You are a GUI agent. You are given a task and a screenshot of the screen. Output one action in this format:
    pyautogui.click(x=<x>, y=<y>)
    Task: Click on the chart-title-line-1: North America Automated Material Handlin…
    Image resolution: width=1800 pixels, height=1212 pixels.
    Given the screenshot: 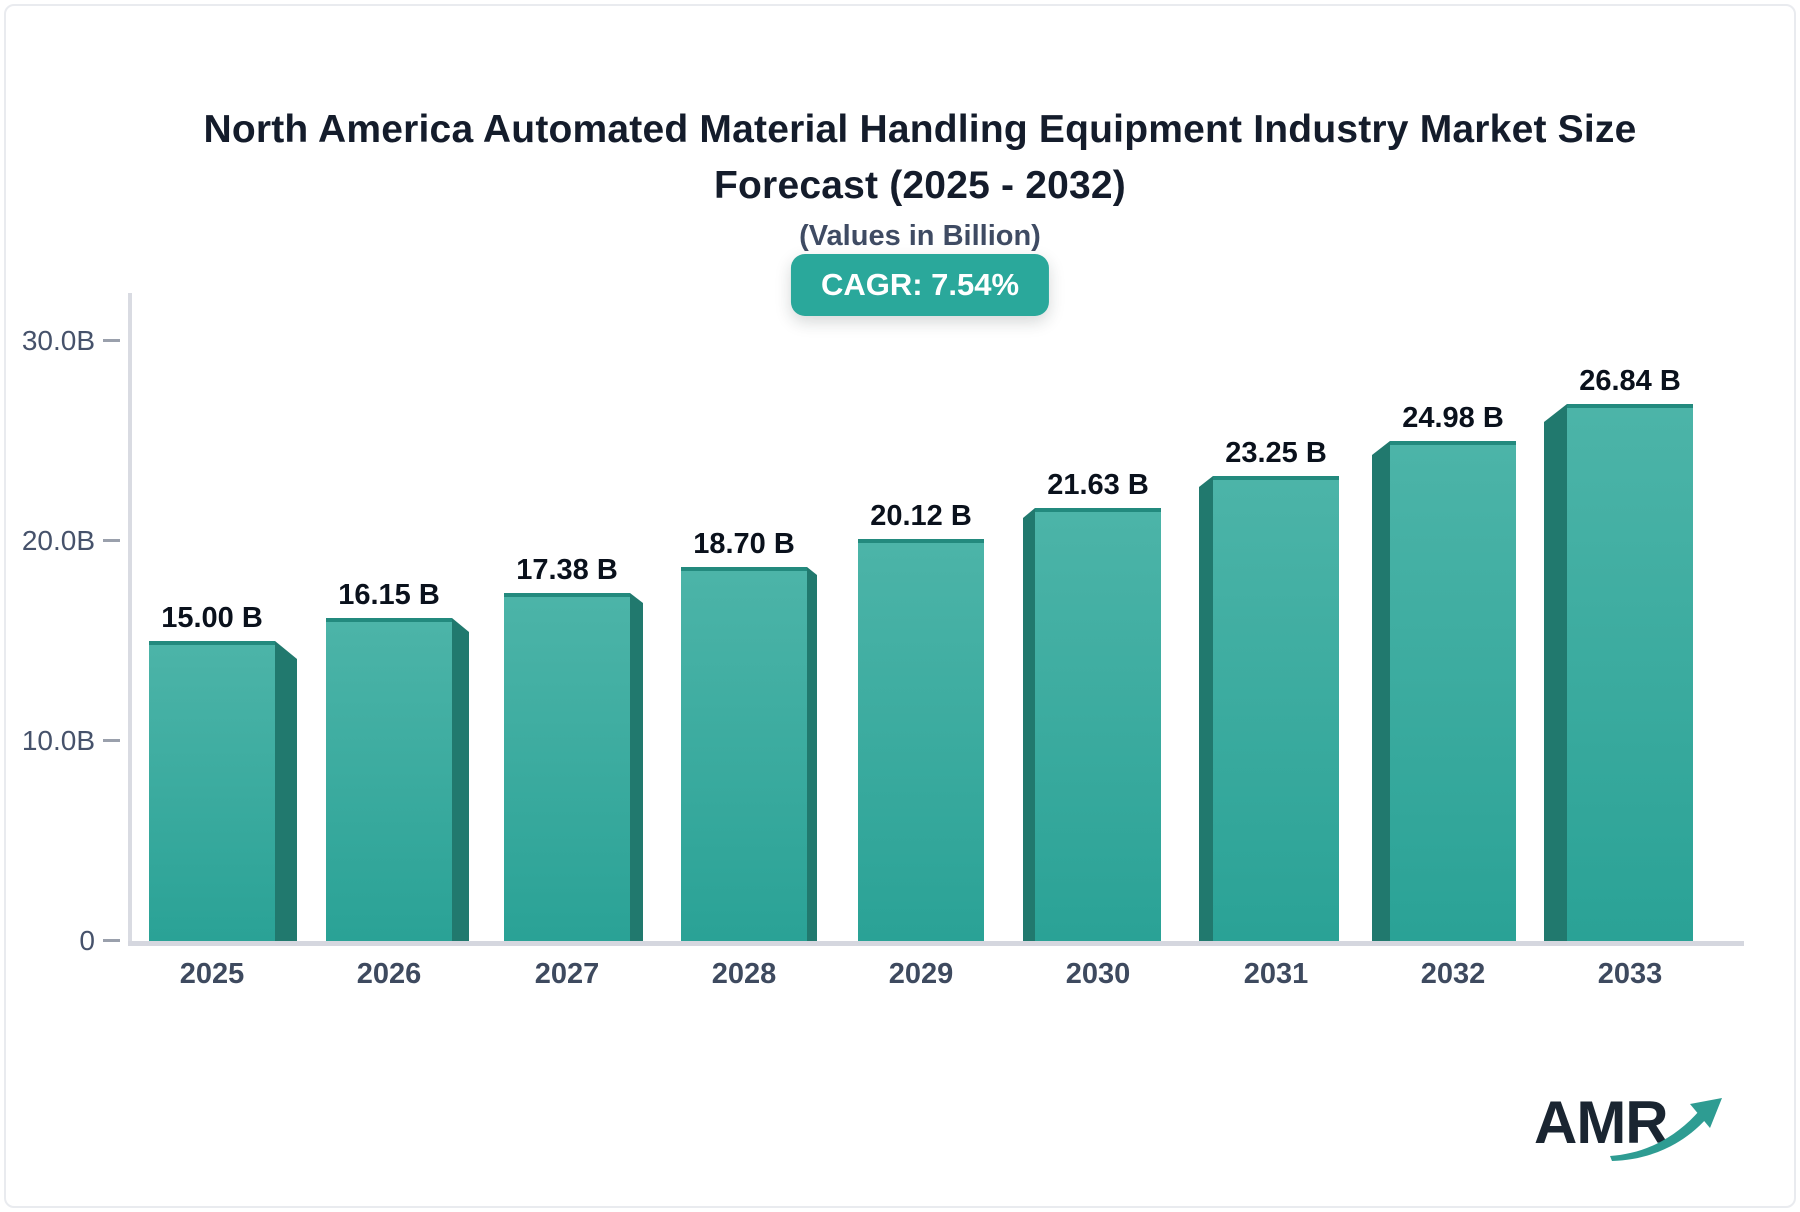 What is the action you would take?
    pyautogui.click(x=920, y=129)
    